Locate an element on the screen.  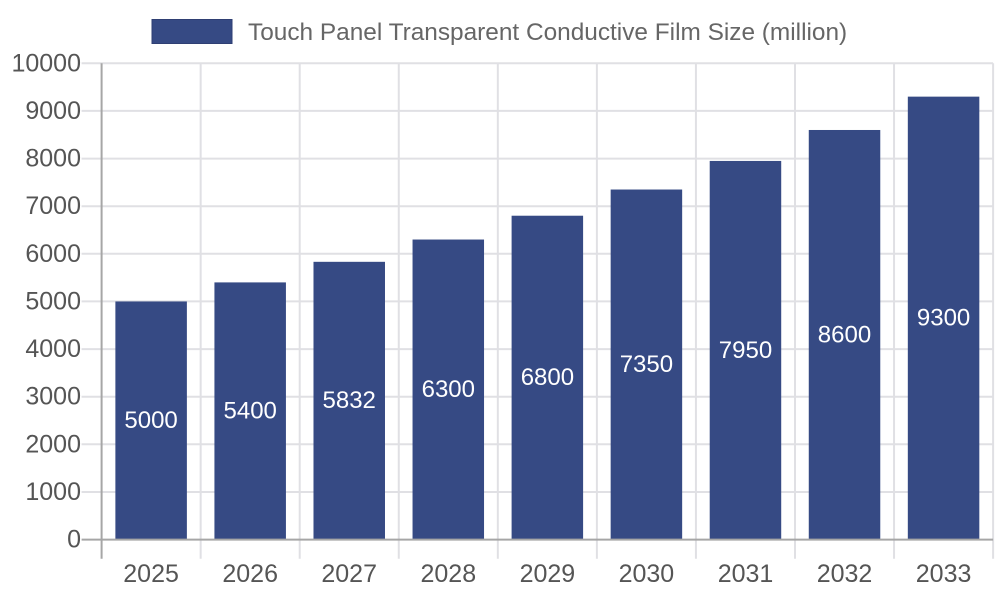
svg-text: 2025 is located at coordinates (151, 574).